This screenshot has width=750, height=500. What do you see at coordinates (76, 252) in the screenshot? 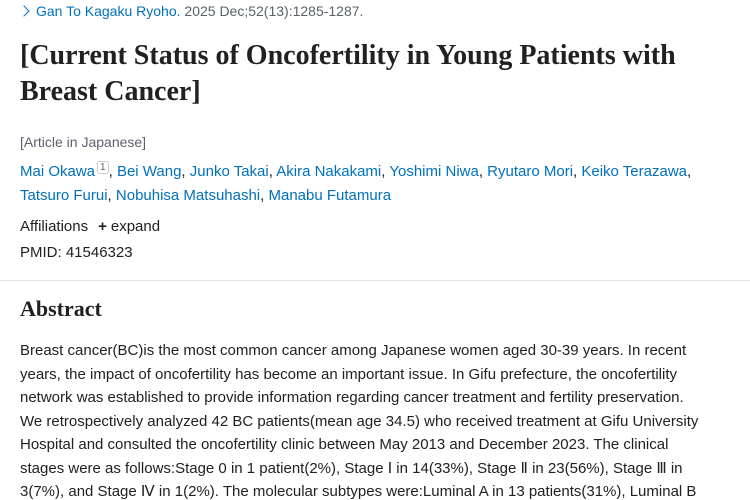
I see `pmid: PMID: 41546323` at bounding box center [76, 252].